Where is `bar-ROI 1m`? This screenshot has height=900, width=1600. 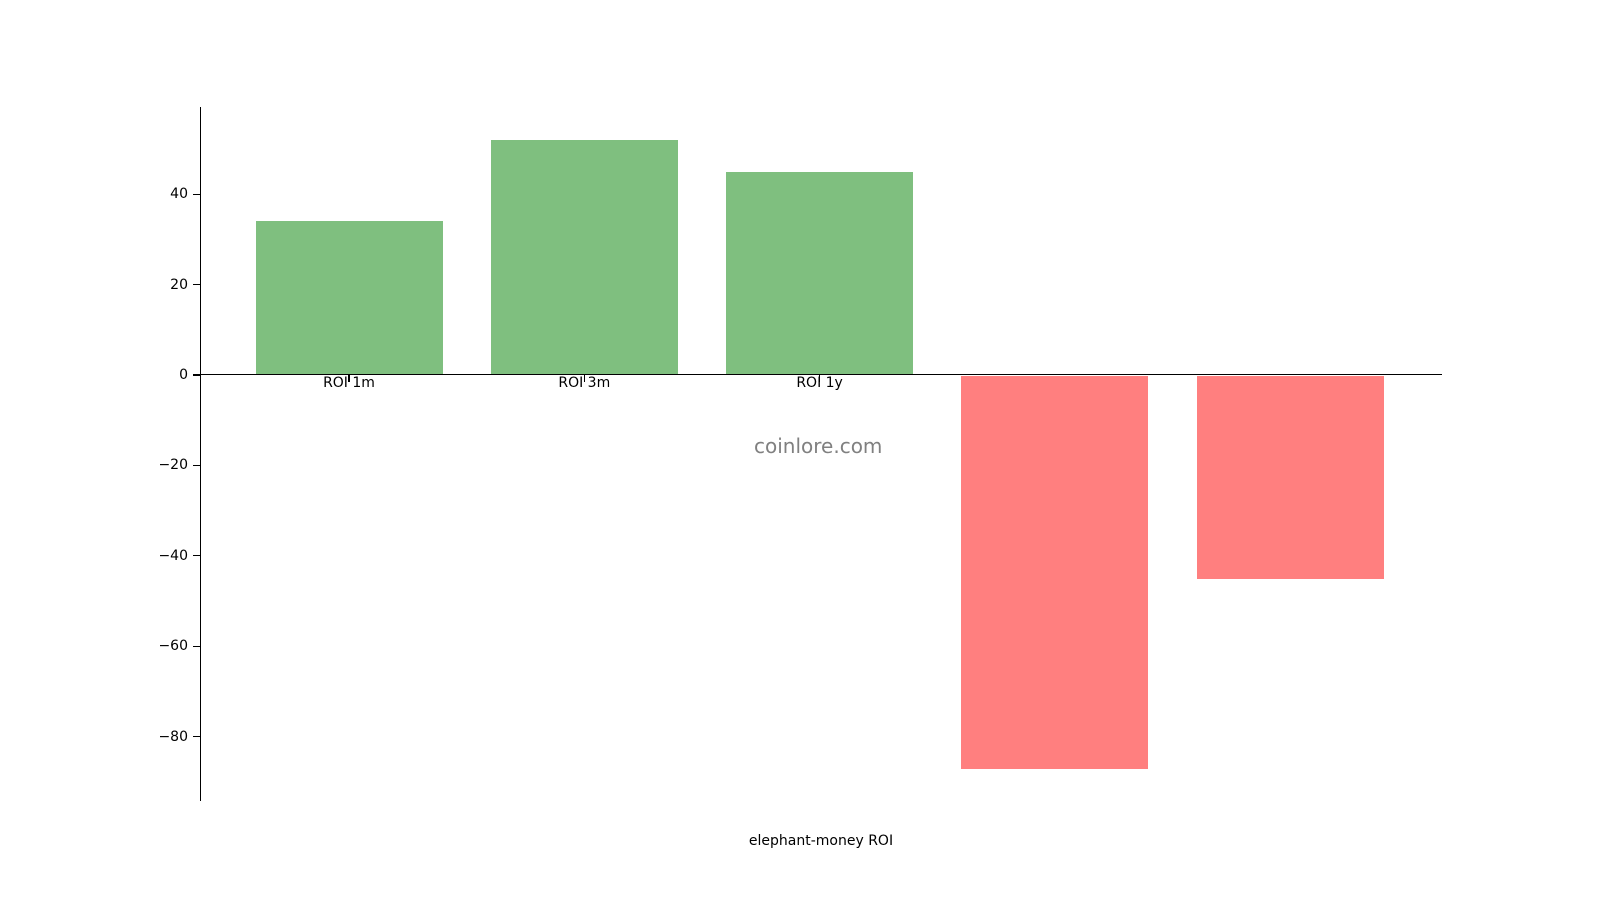 bar-ROI 1m is located at coordinates (349, 298).